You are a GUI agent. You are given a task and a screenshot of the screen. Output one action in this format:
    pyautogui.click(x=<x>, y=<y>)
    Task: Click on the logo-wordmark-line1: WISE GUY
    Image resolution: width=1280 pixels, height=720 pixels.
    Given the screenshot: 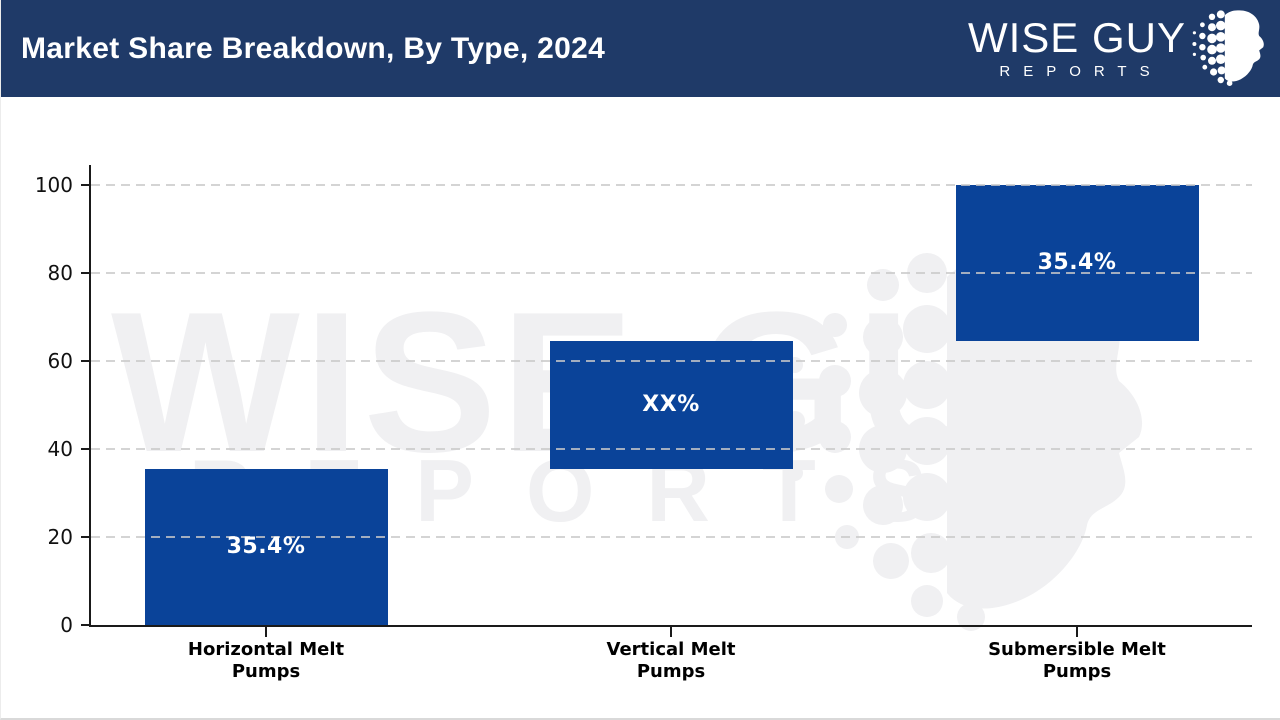 What is the action you would take?
    pyautogui.click(x=1076, y=38)
    